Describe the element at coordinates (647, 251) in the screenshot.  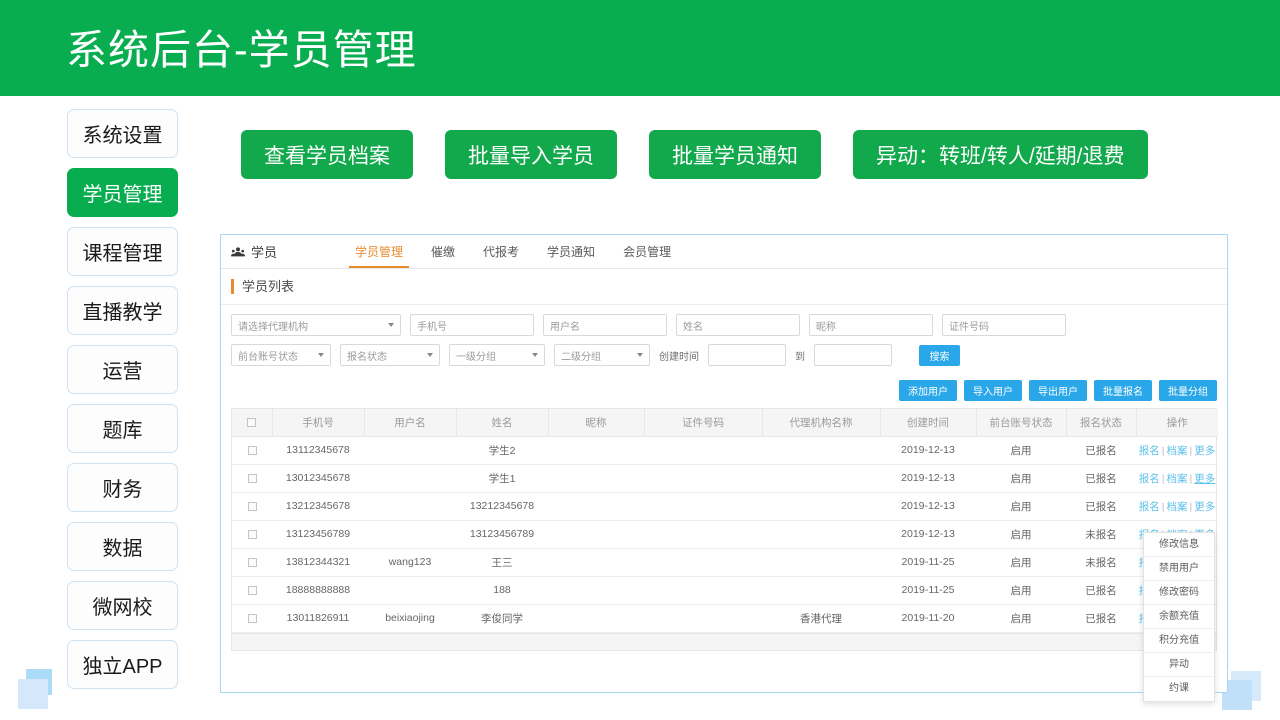
I see `tab-4: 会员管理` at that location.